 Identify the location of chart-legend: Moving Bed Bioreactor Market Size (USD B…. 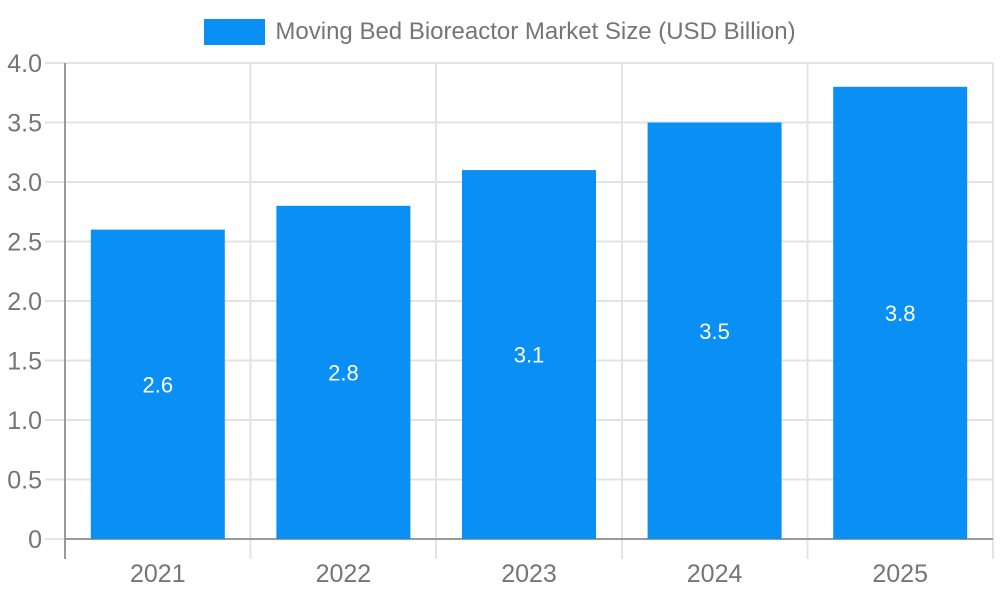
(500, 32).